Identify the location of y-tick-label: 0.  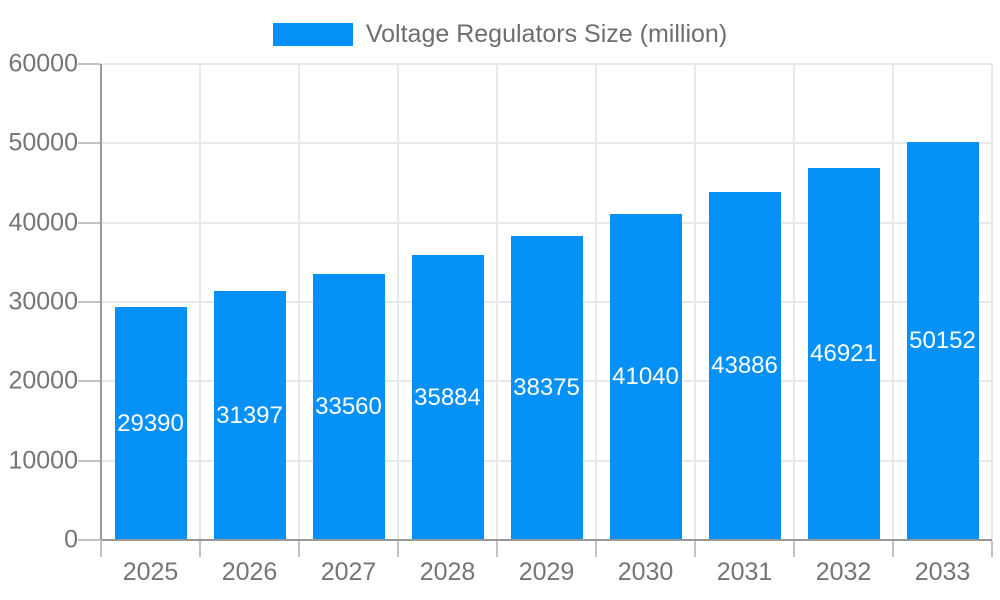
(71, 539).